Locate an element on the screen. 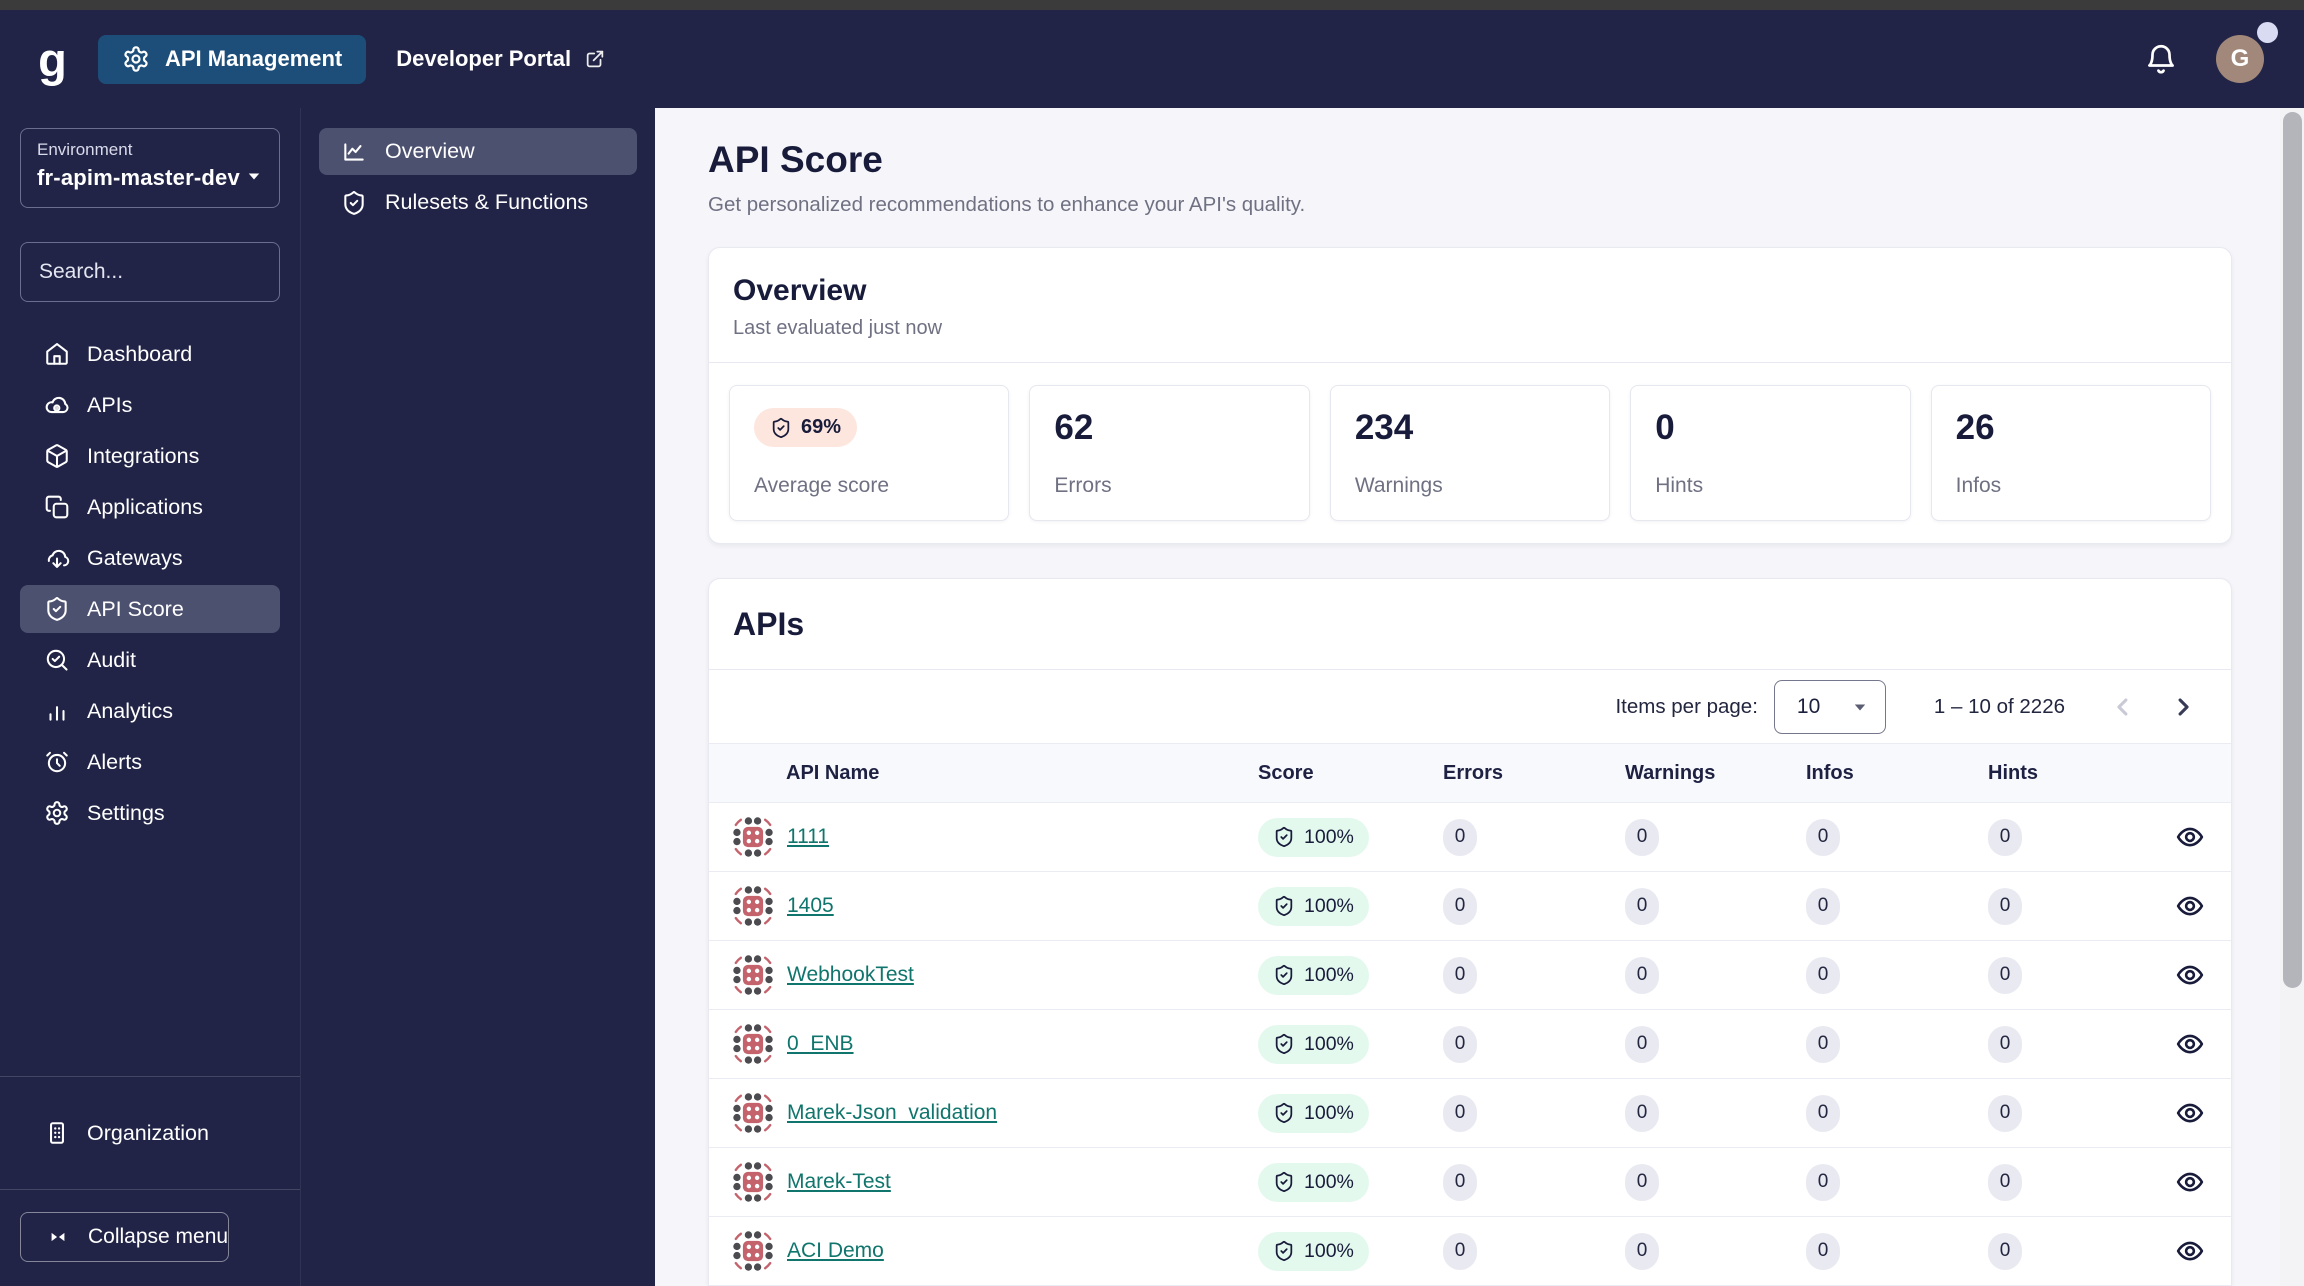 Image resolution: width=2304 pixels, height=1286 pixels. topbar: g API Management Developer Portal G is located at coordinates (1152, 59).